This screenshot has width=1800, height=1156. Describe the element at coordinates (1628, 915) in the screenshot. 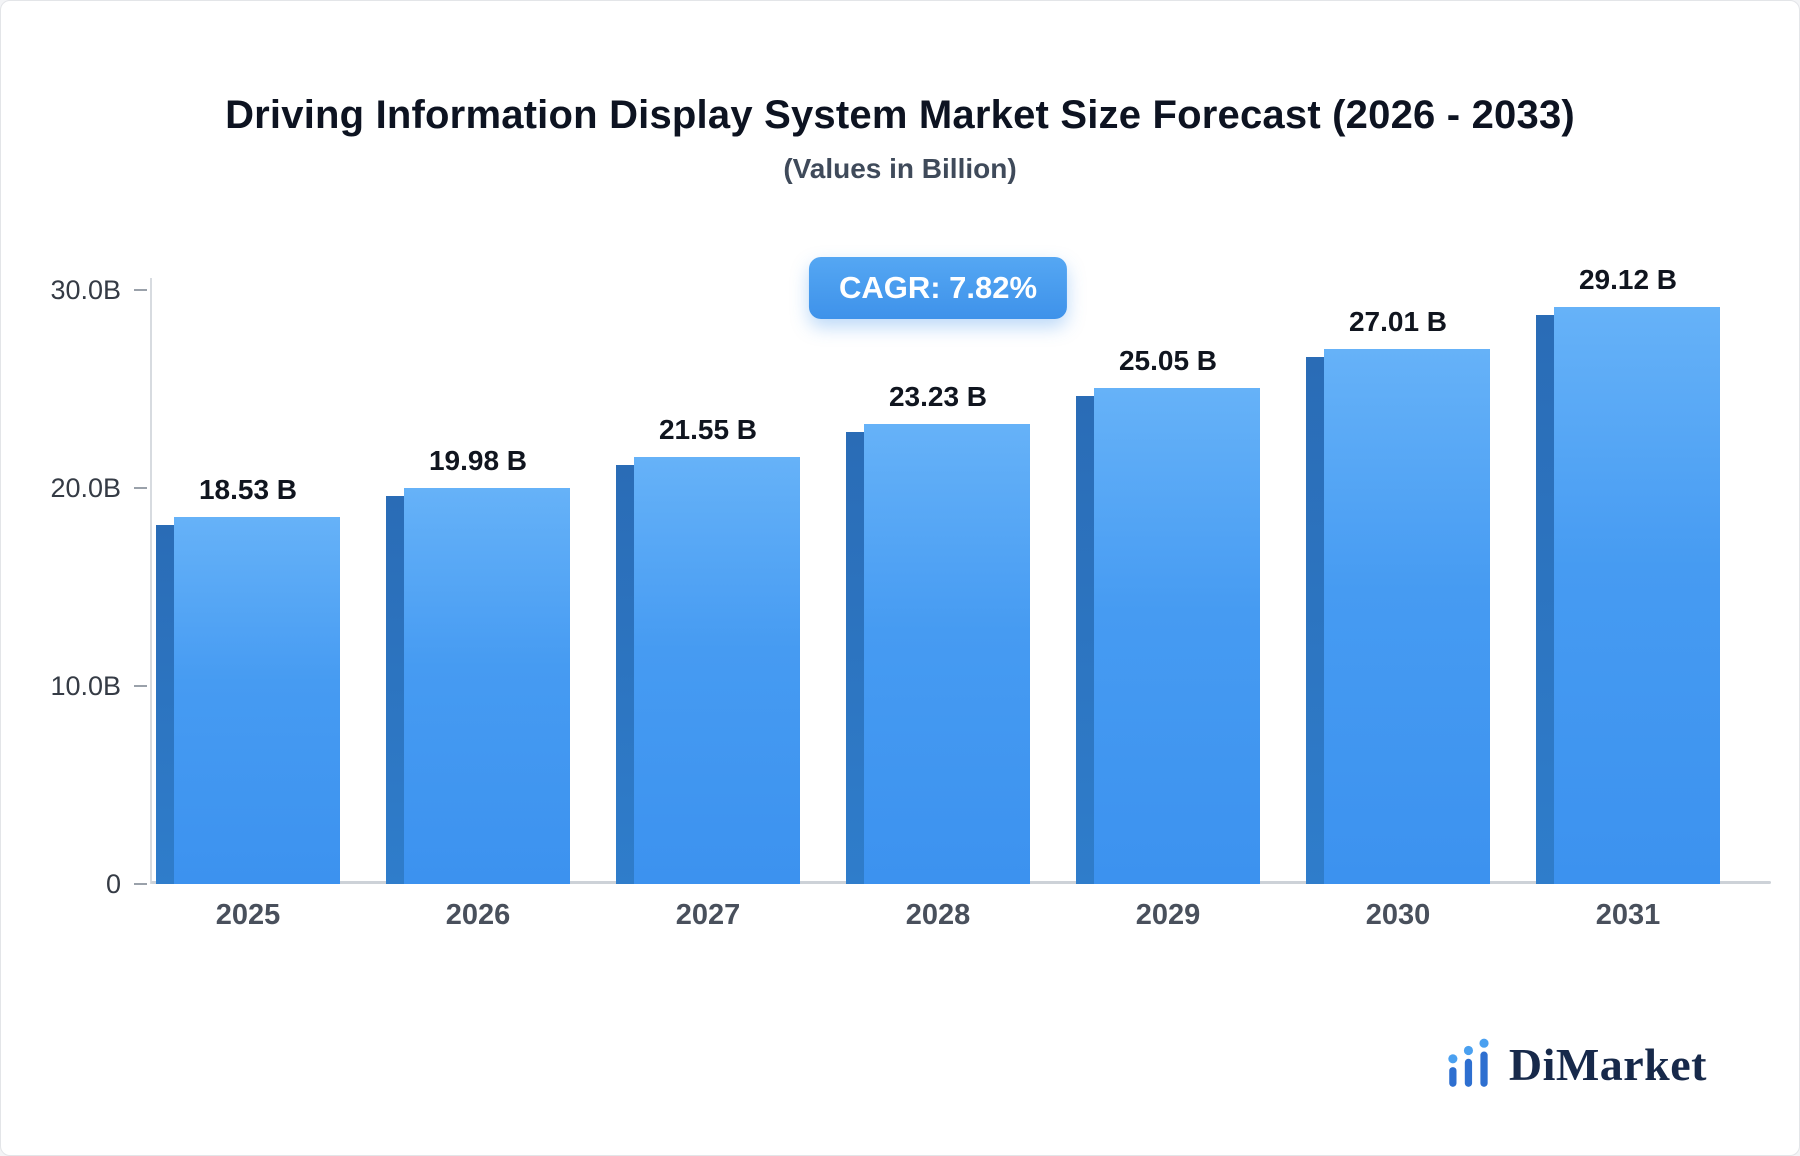

I see `x-axis-label: 2031` at that location.